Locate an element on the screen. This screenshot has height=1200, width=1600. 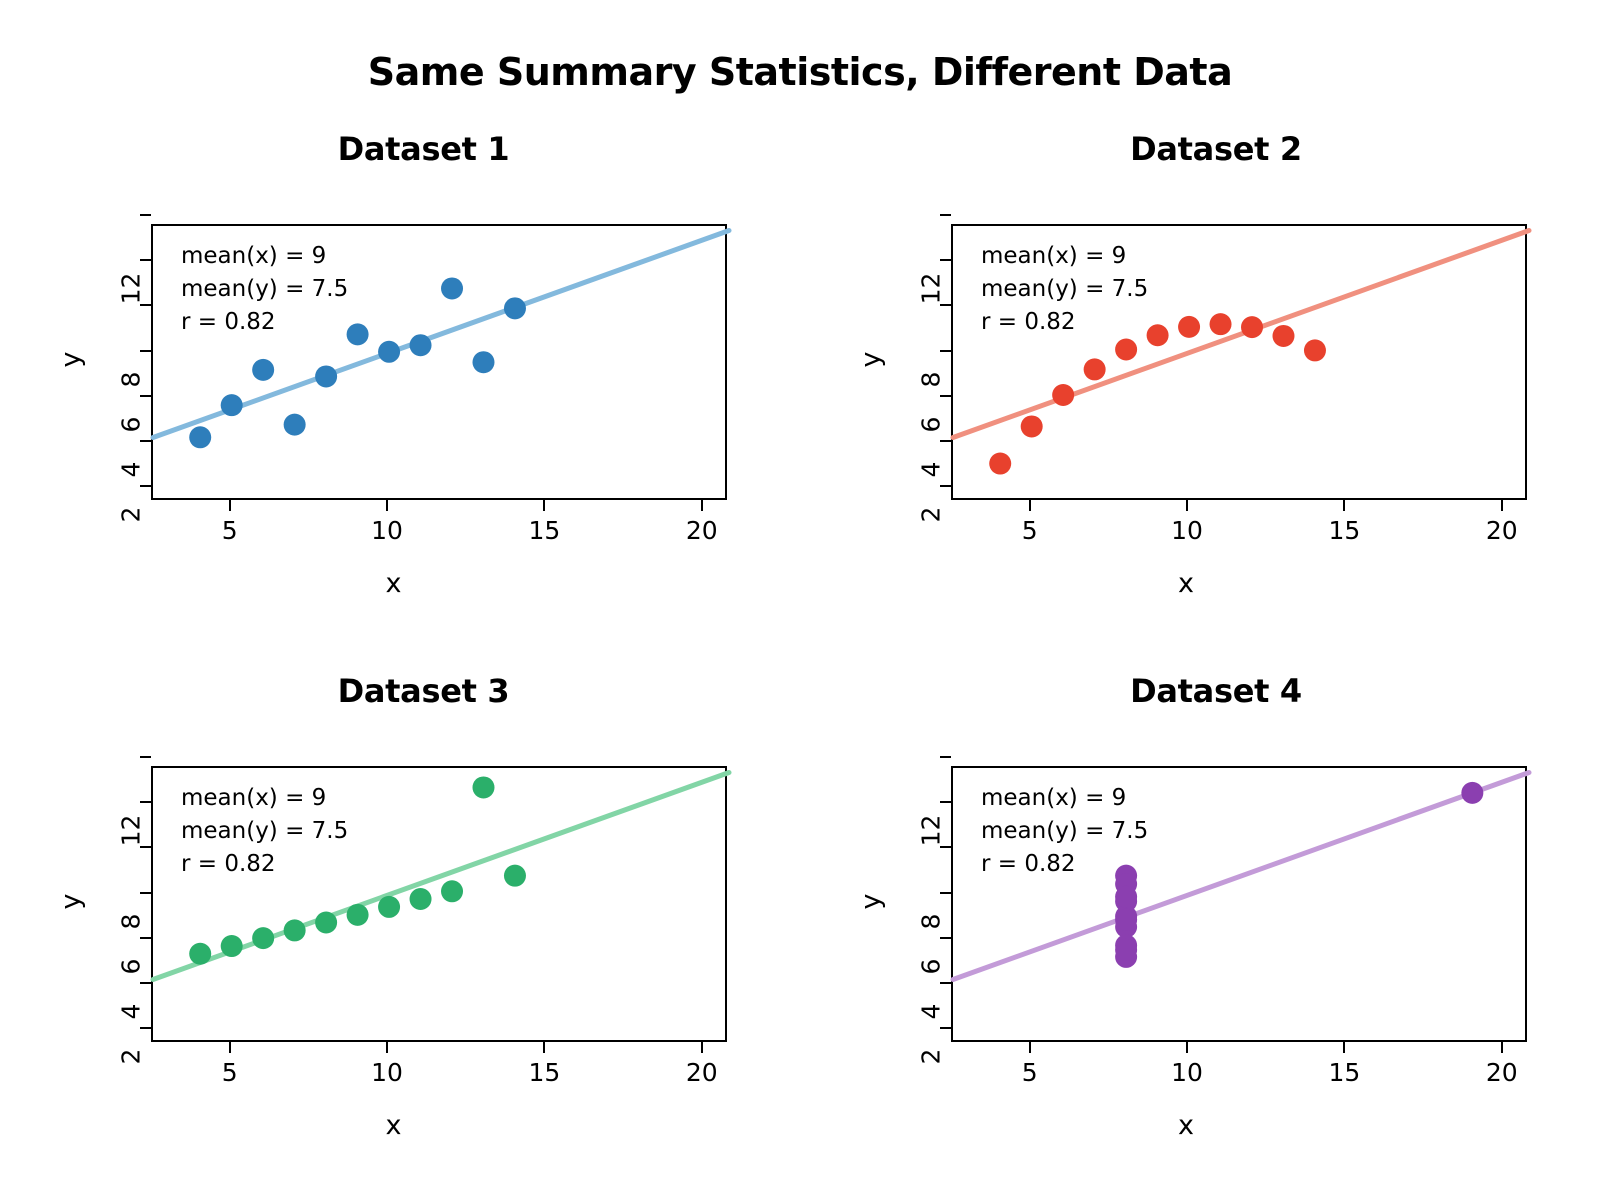
subplot-title-1: Dataset 1 is located at coordinates (423, 149).